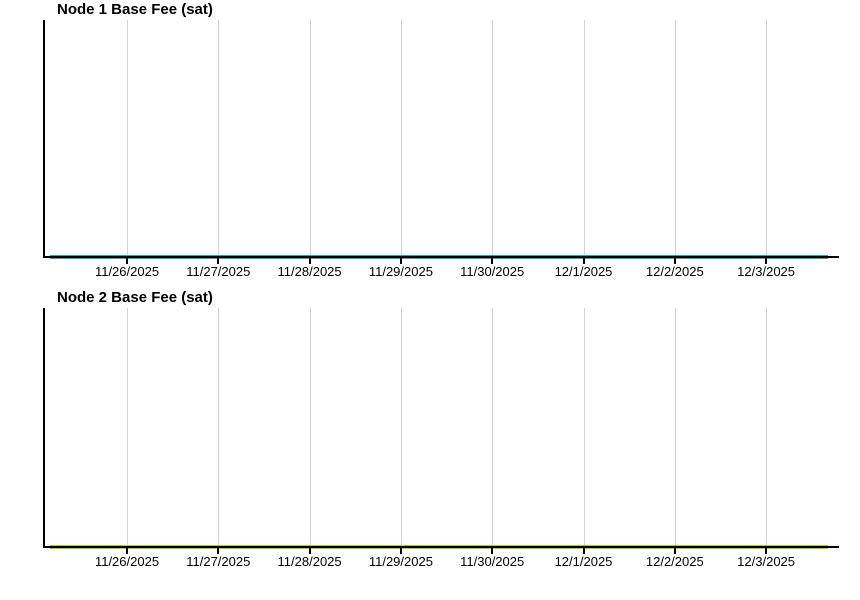 This screenshot has height=600, width=860. Describe the element at coordinates (135, 297) in the screenshot. I see `chart-title: Node 2 Base Fee (sat)` at that location.